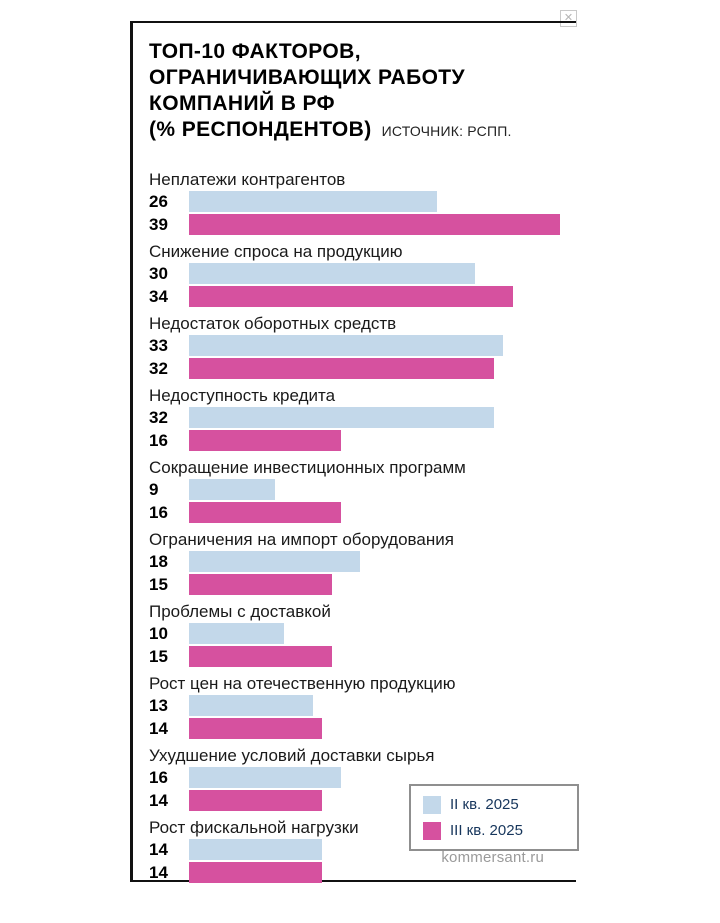 This screenshot has height=923, width=720. What do you see at coordinates (276, 251) in the screenshot?
I see `category-label: Снижение спроса на продукцию` at bounding box center [276, 251].